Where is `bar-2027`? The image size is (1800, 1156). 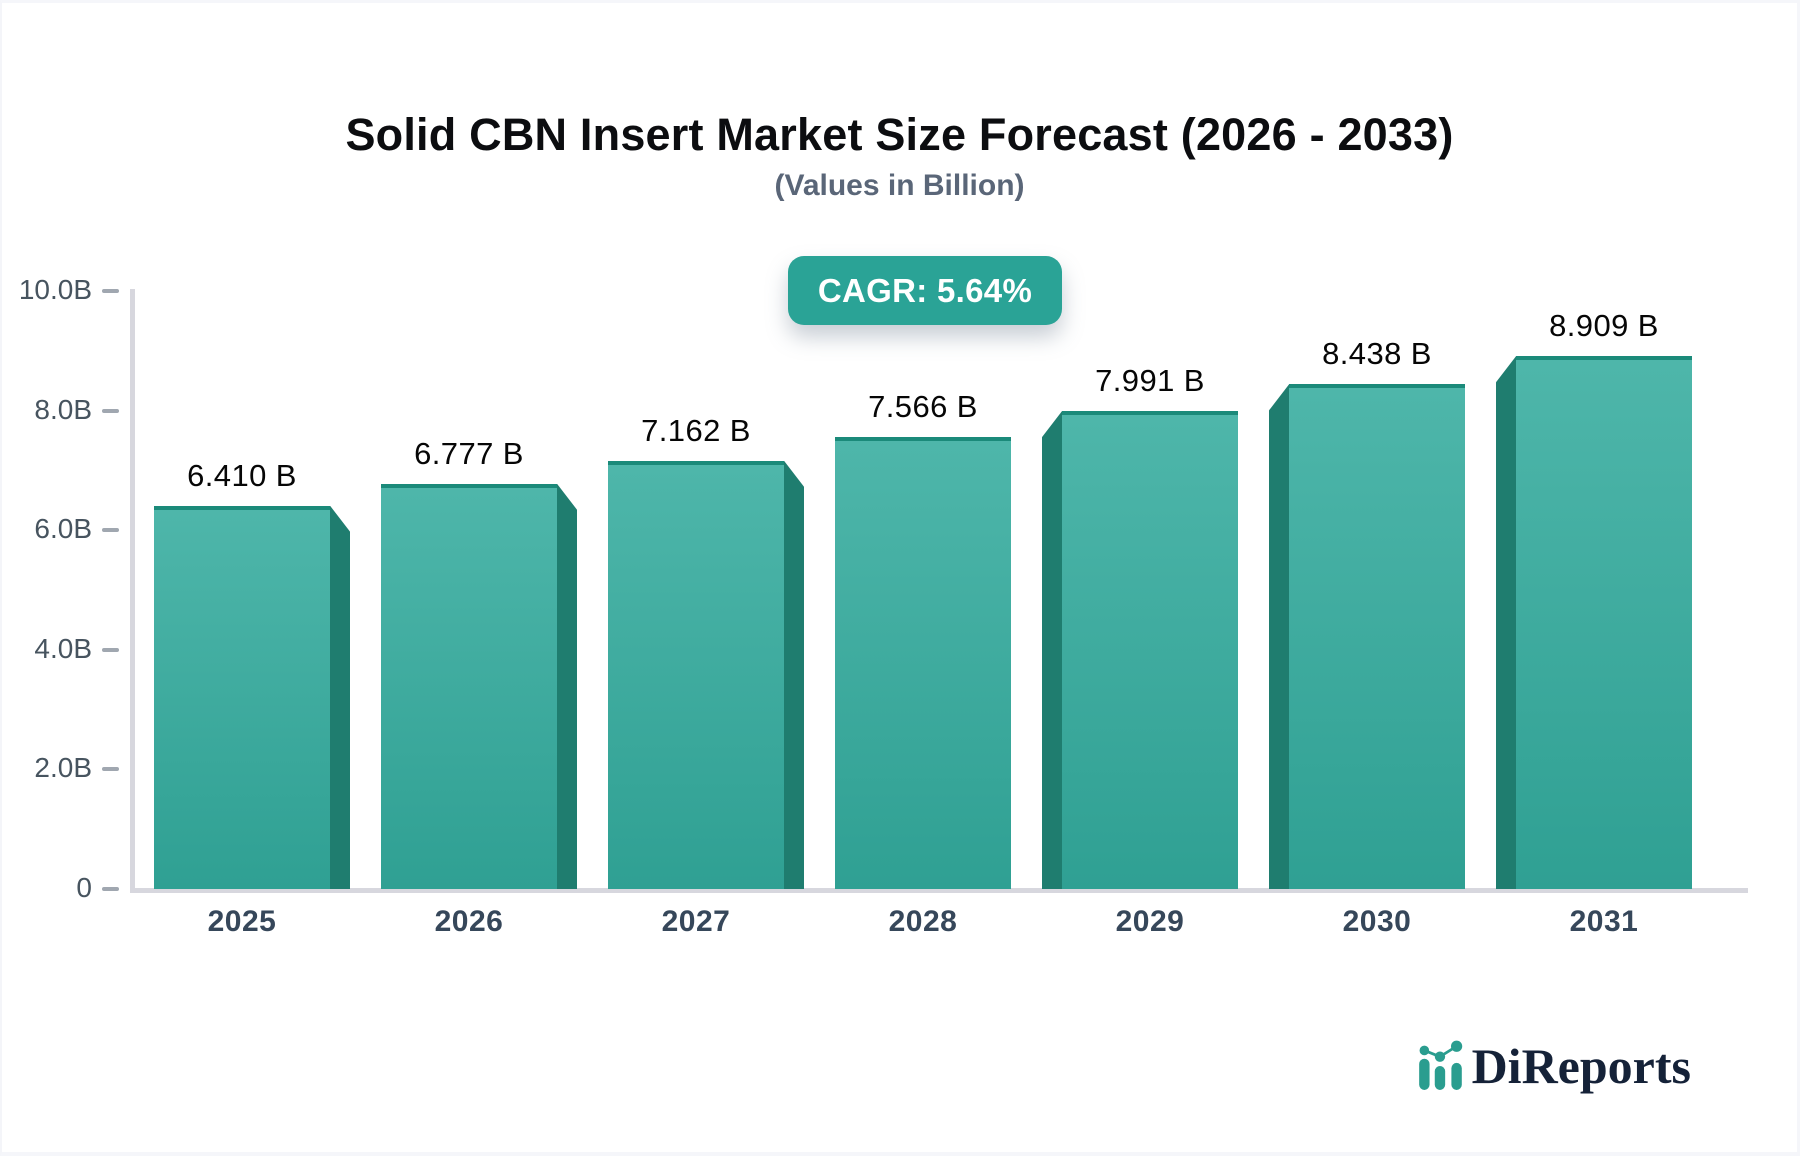
bar-2027 is located at coordinates (696, 674).